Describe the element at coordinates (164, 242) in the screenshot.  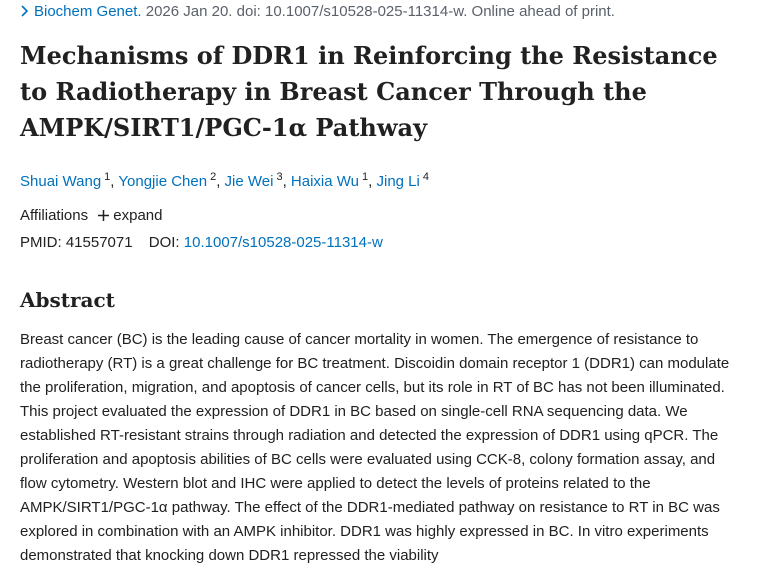
I see `doi-label: DOI:` at that location.